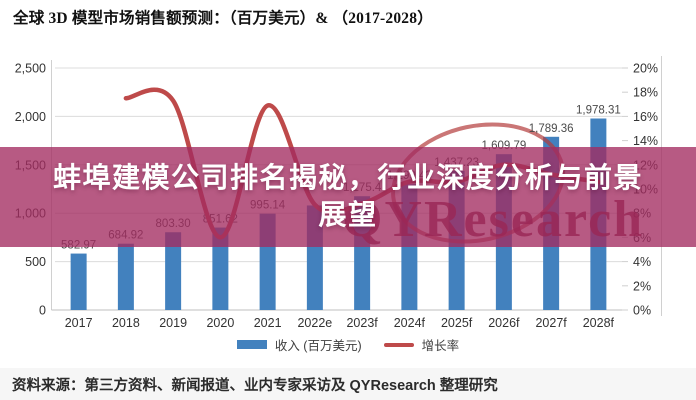  I want to click on y-right-tick: 16%, so click(645, 117).